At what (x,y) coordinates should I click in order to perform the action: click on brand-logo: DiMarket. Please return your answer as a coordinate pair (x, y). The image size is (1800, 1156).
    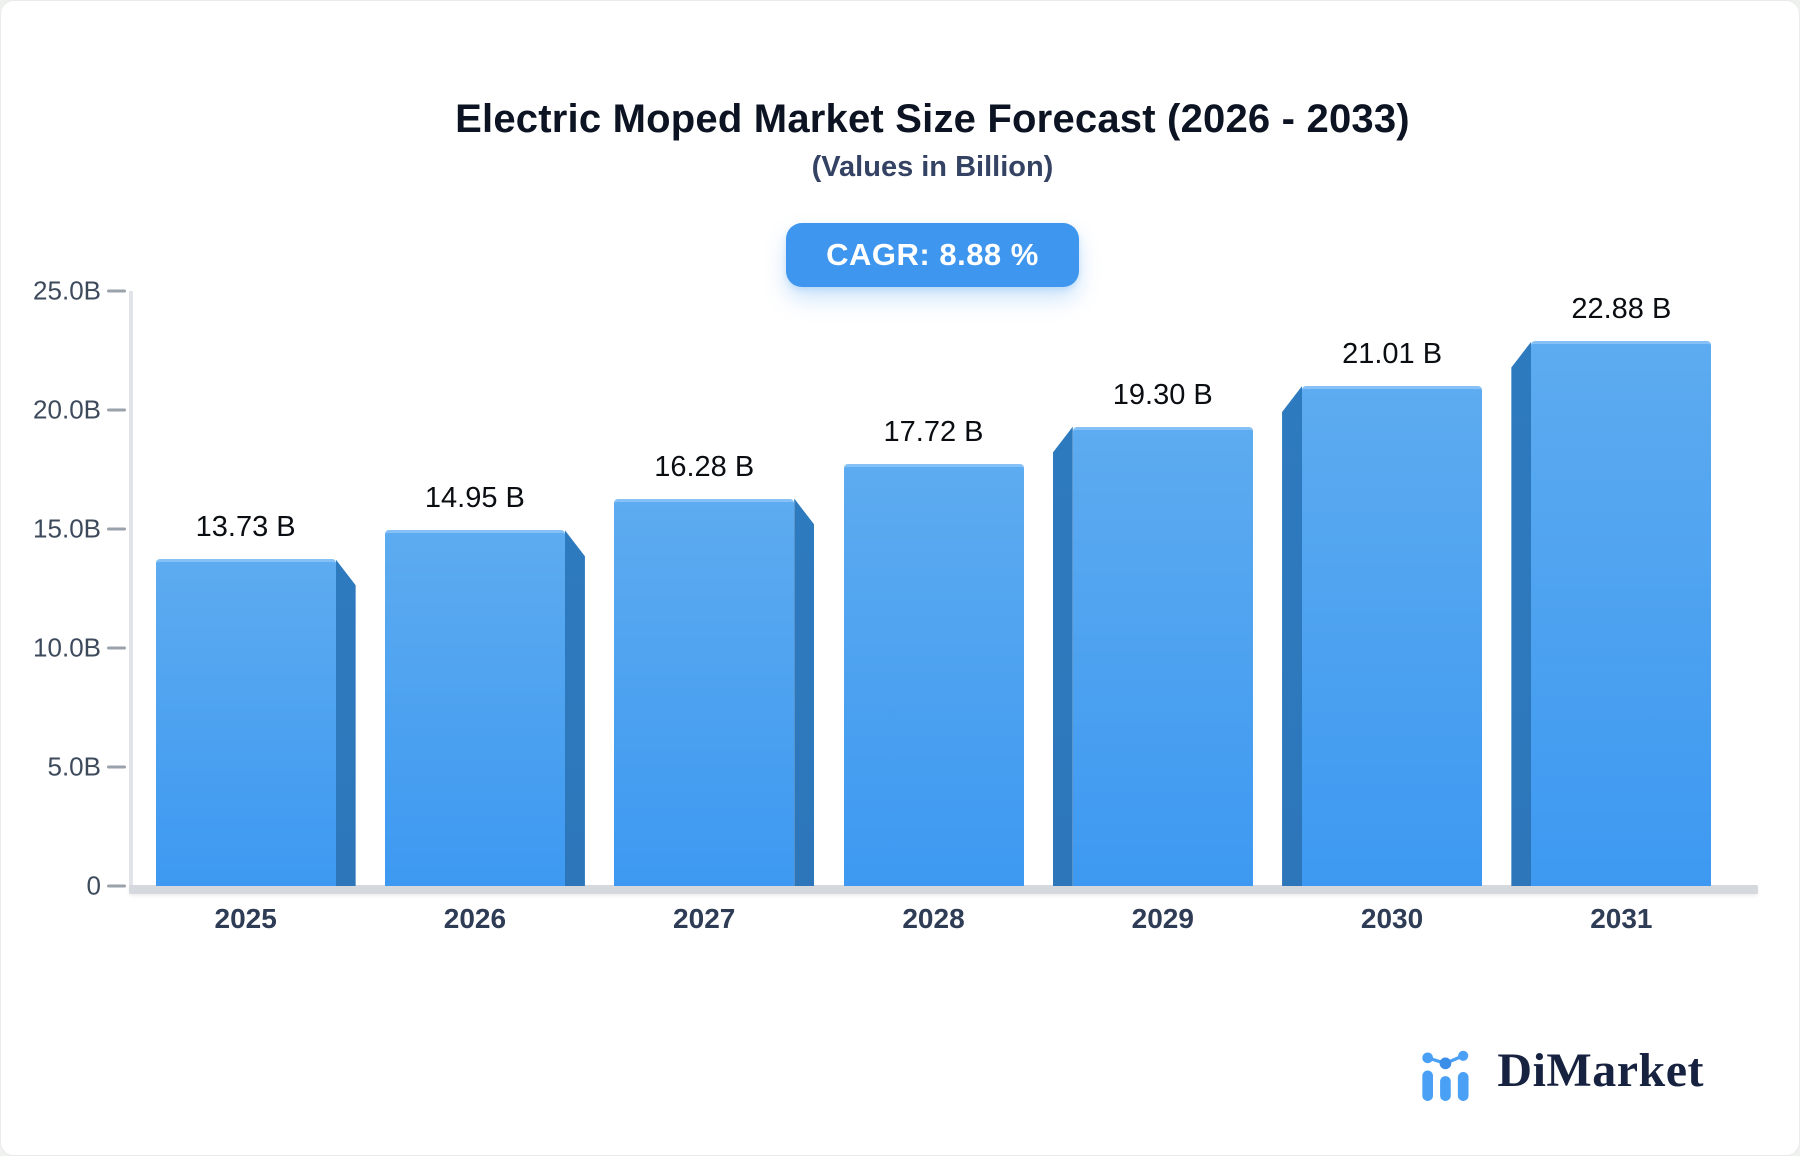
    Looking at the image, I should click on (1560, 1070).